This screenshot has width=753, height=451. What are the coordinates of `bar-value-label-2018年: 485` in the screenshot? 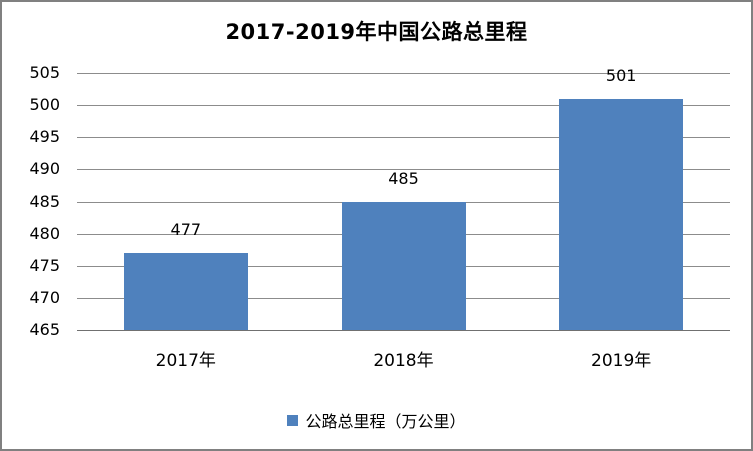 It's located at (403, 178).